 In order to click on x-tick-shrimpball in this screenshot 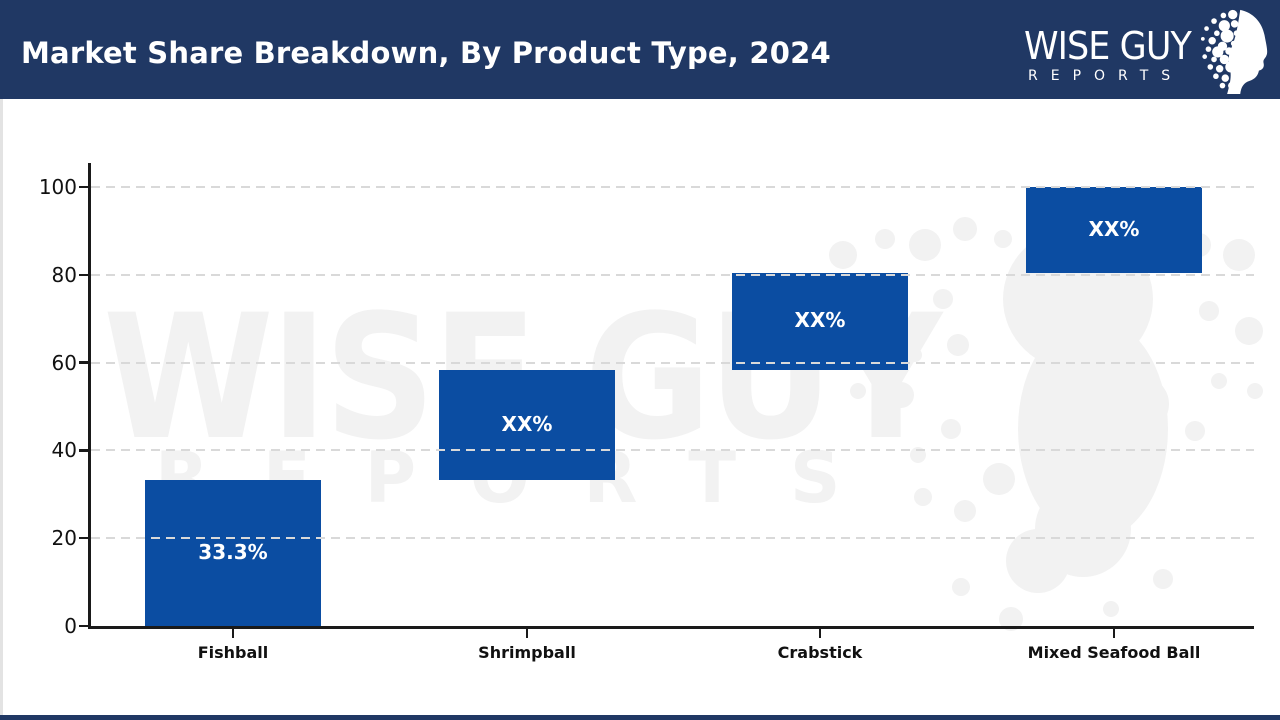, I will do `click(527, 632)`.